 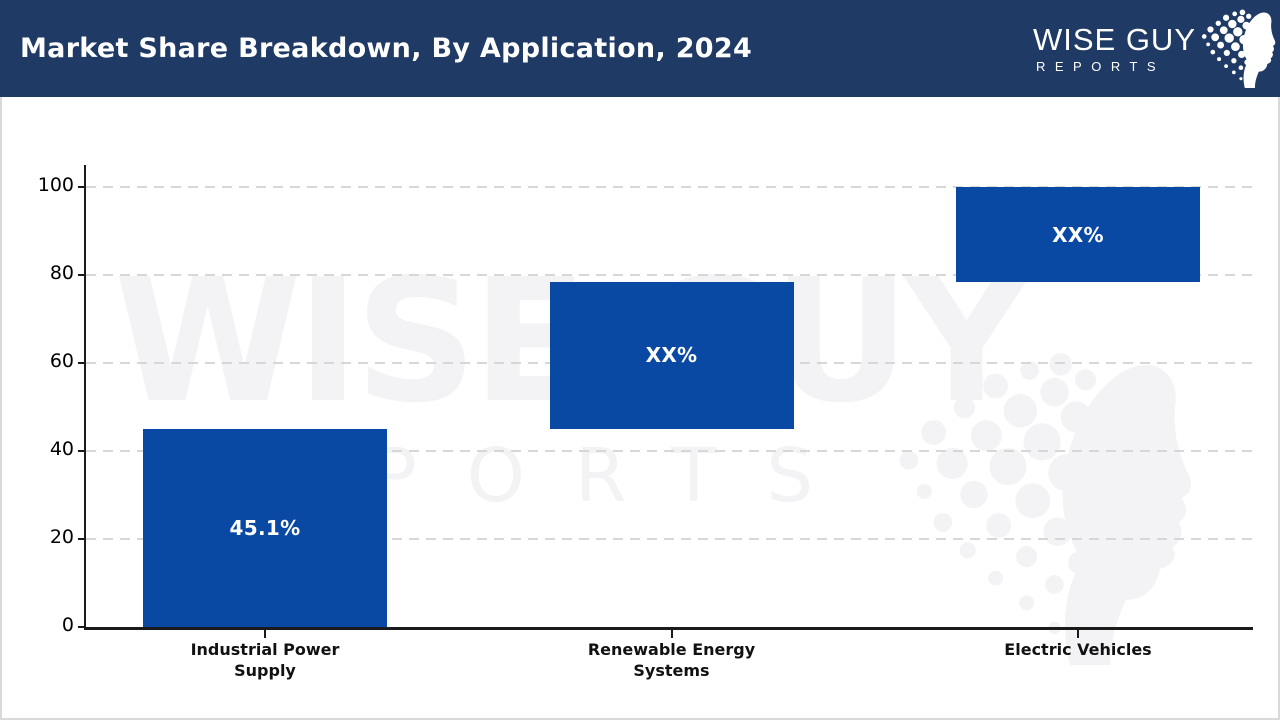 I want to click on y-tick-label: 80, so click(x=61, y=273).